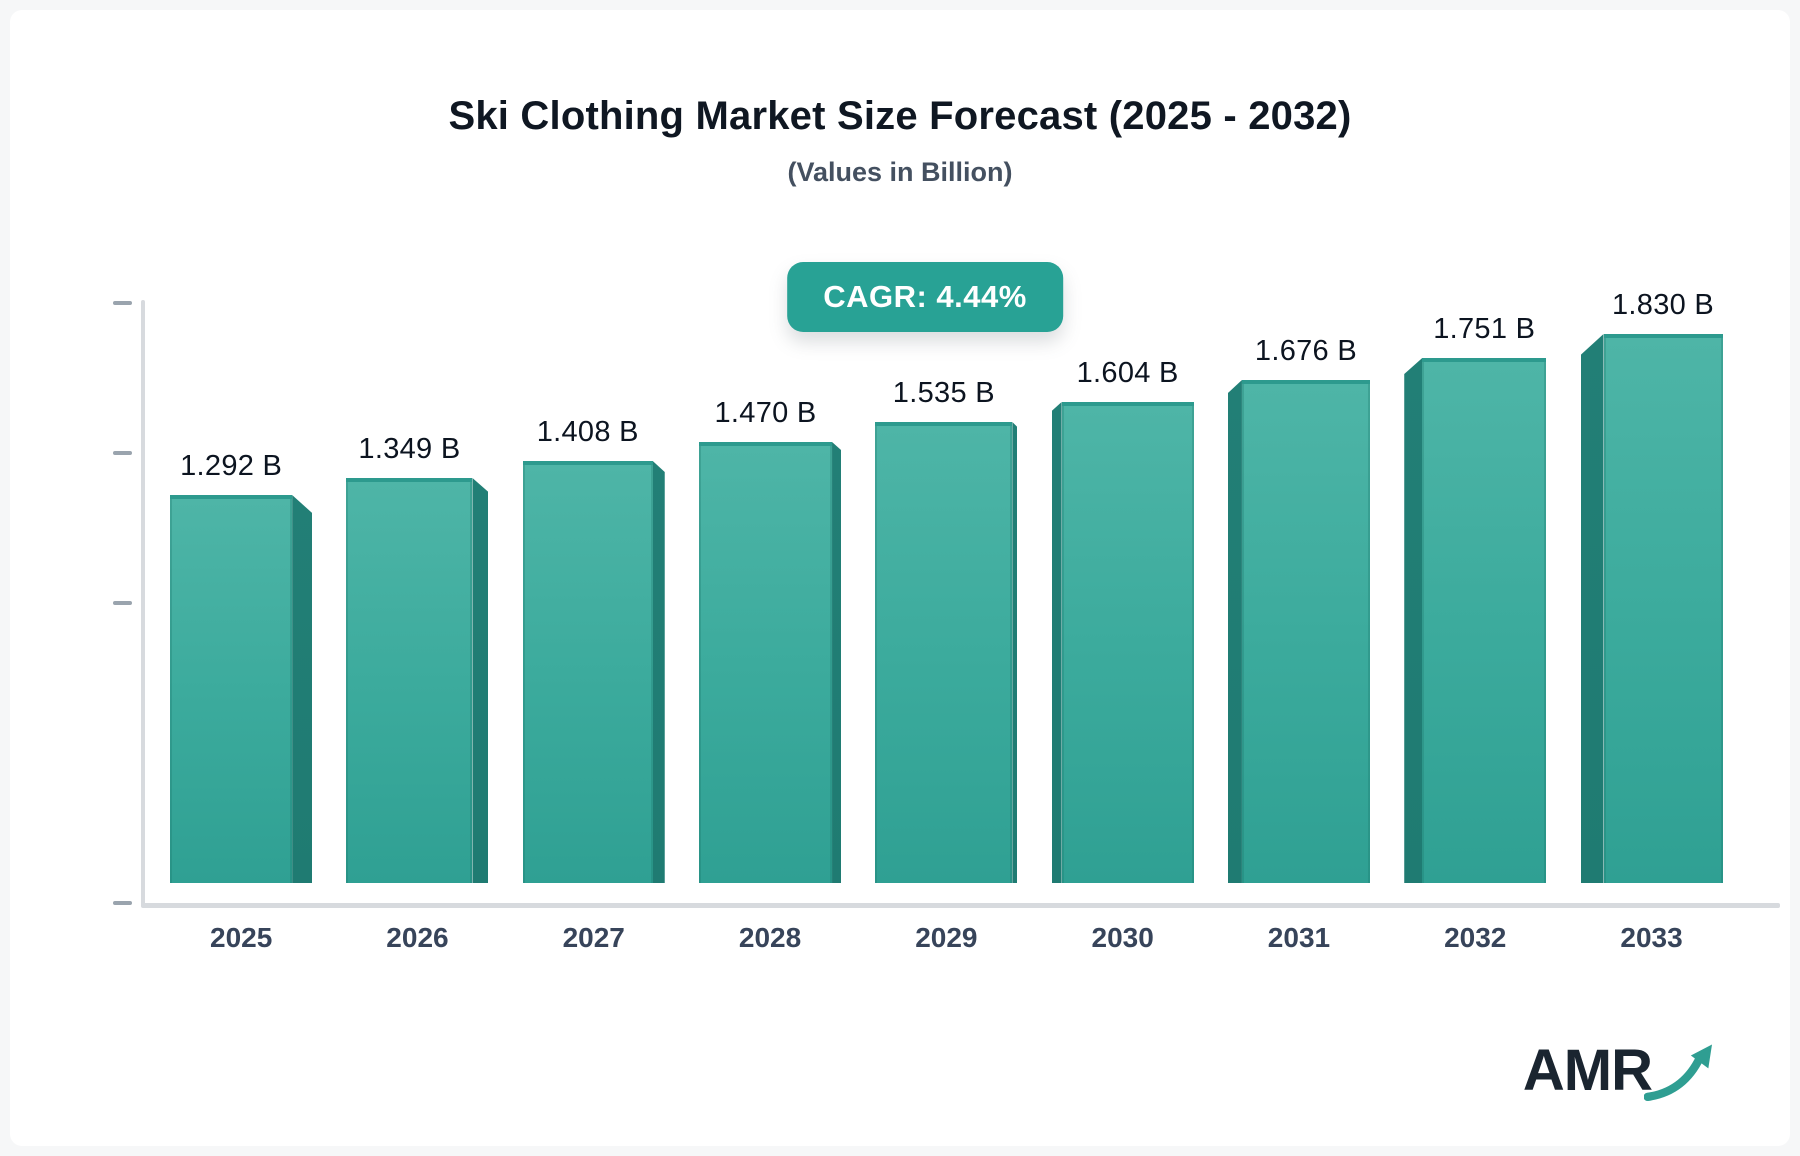 This screenshot has height=1156, width=1800. I want to click on y-axis-line, so click(143, 603).